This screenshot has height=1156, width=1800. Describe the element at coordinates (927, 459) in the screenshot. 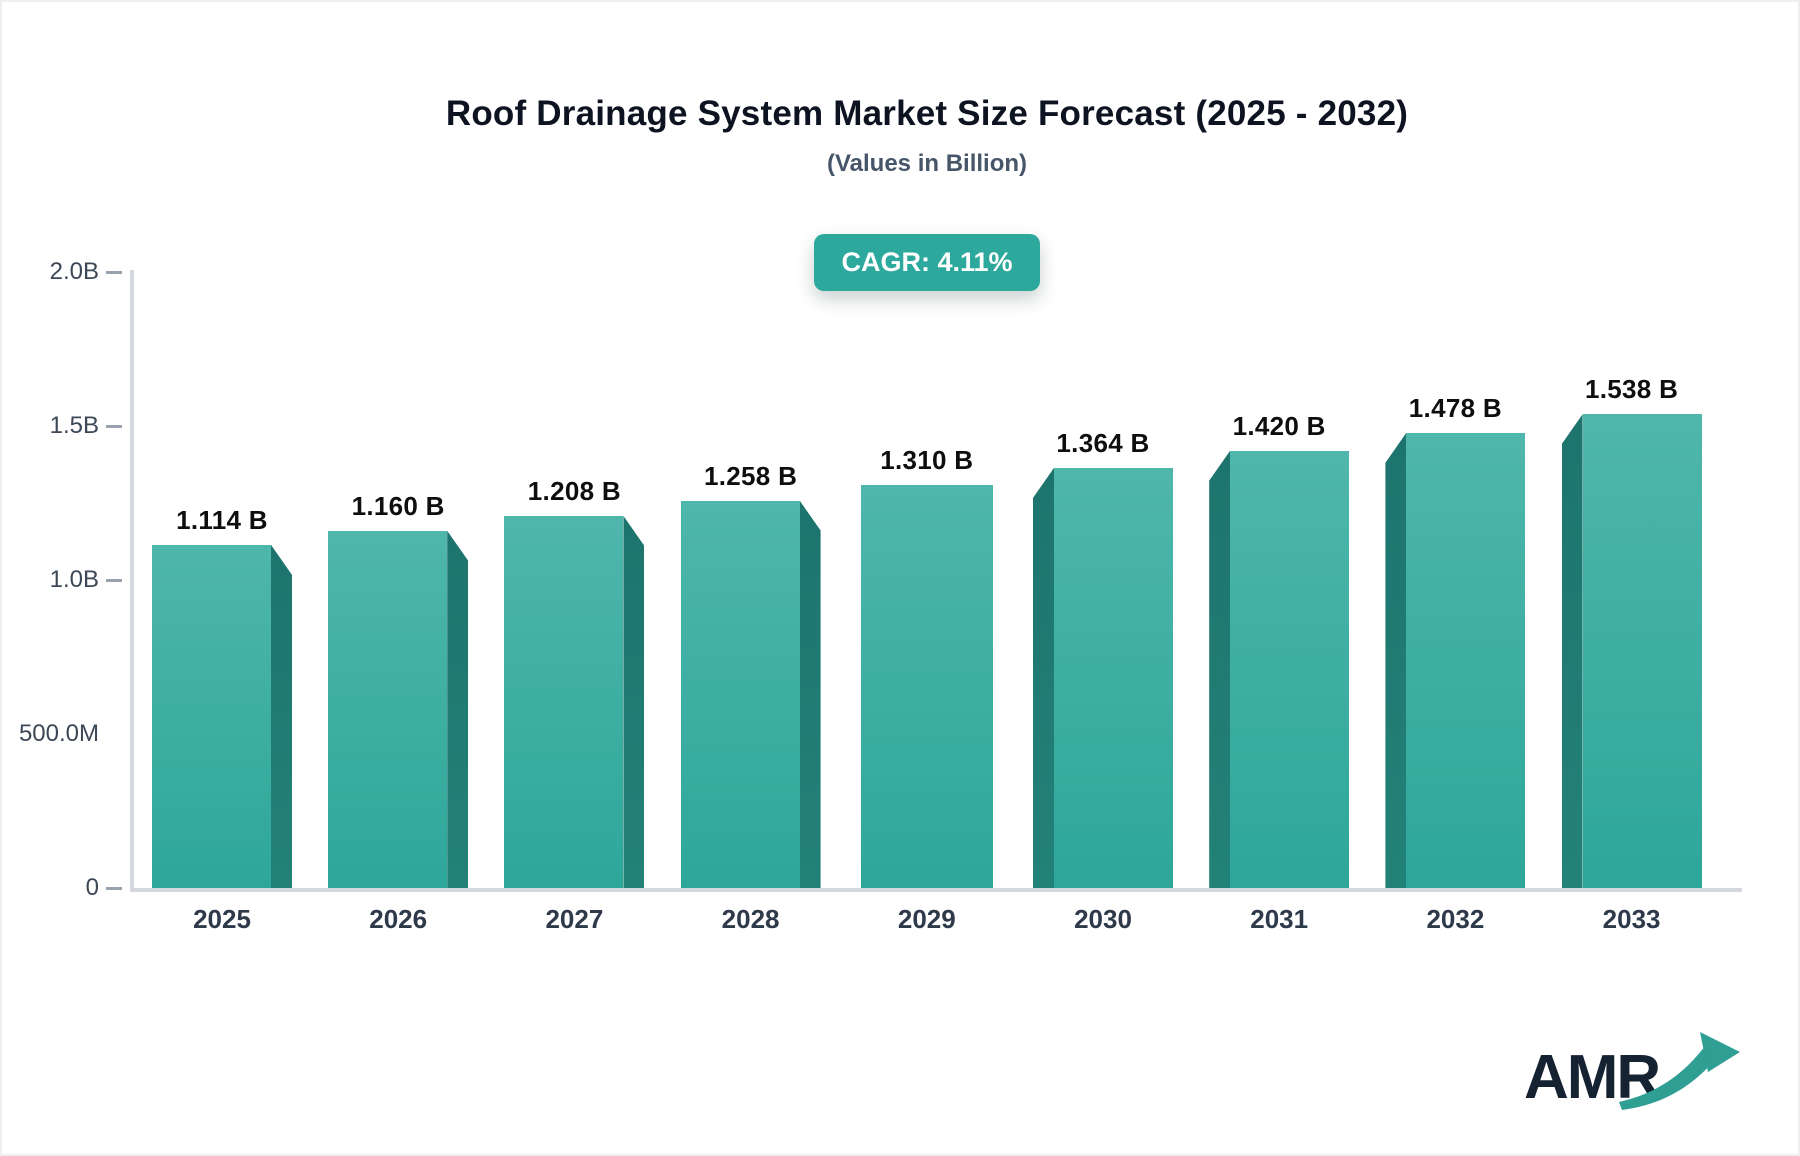

I see `bar-value-label: 1.310 B` at that location.